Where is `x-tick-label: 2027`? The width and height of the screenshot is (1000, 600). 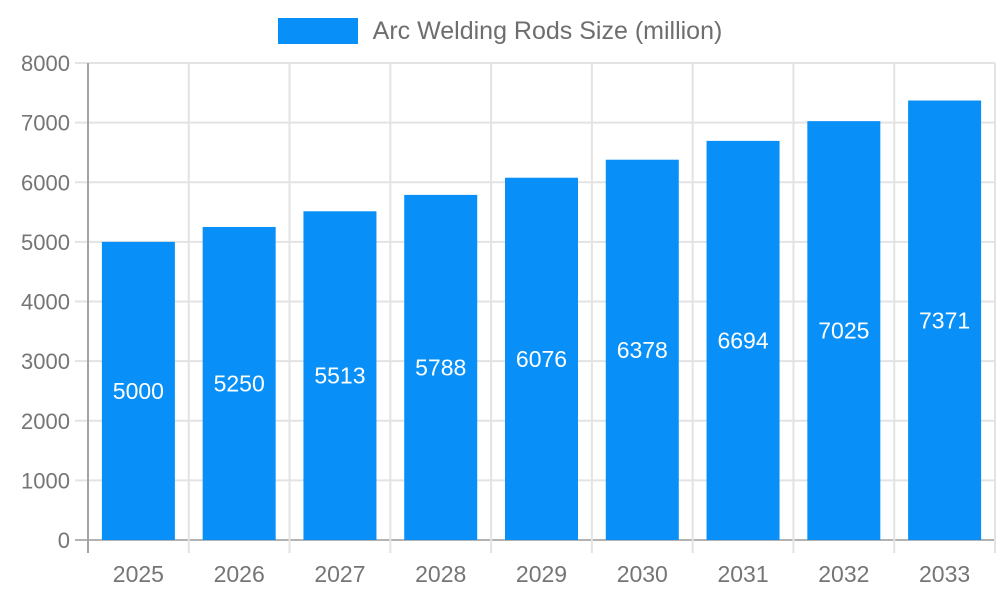
x-tick-label: 2027 is located at coordinates (339, 574).